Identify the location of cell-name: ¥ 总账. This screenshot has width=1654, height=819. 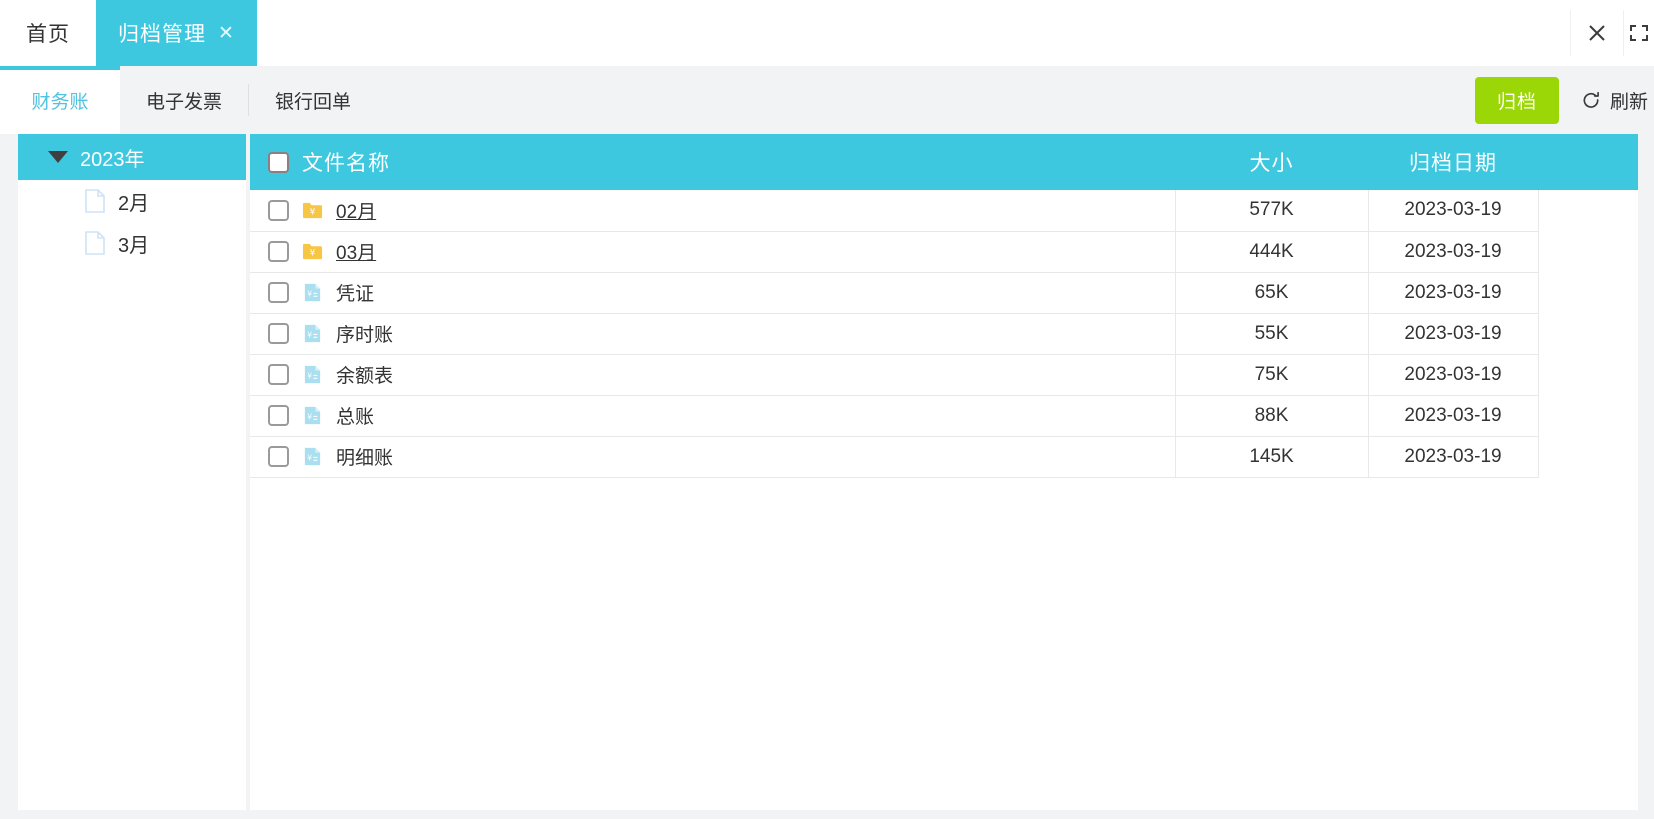
(712, 416).